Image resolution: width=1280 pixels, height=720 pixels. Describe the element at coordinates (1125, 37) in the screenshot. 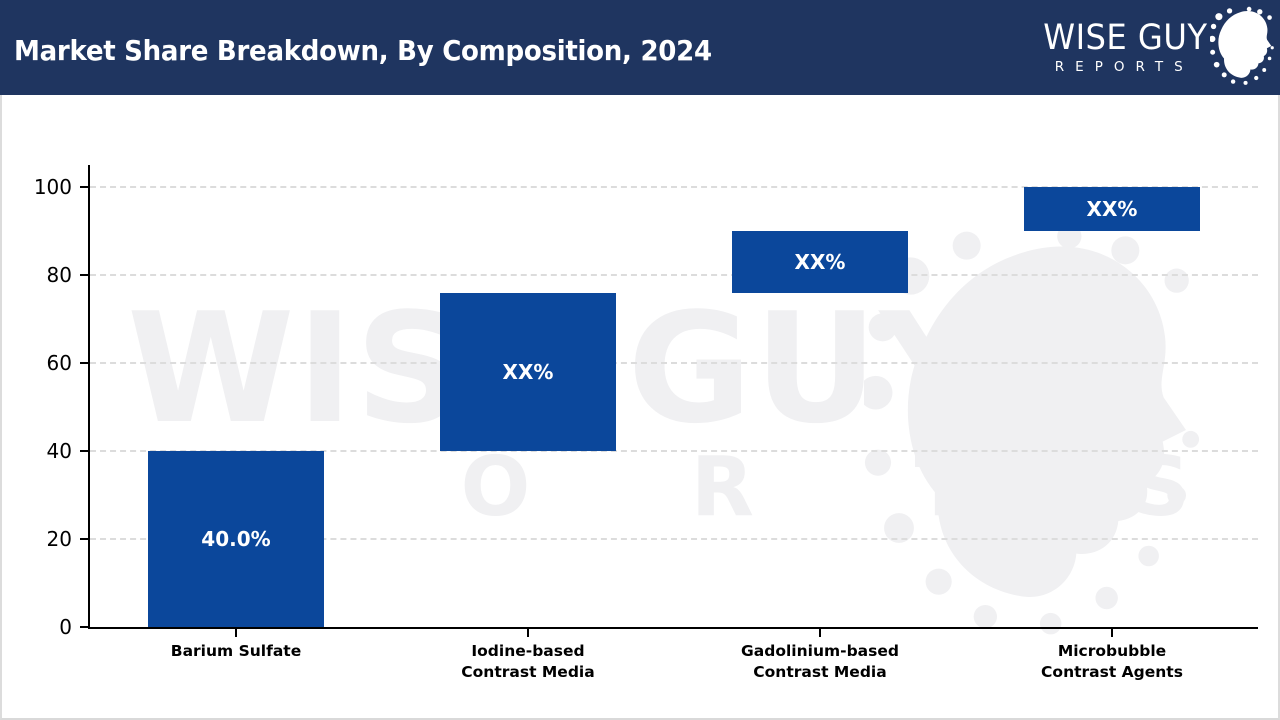

I see `wiseguy-logo-line1: WISE GUY` at that location.